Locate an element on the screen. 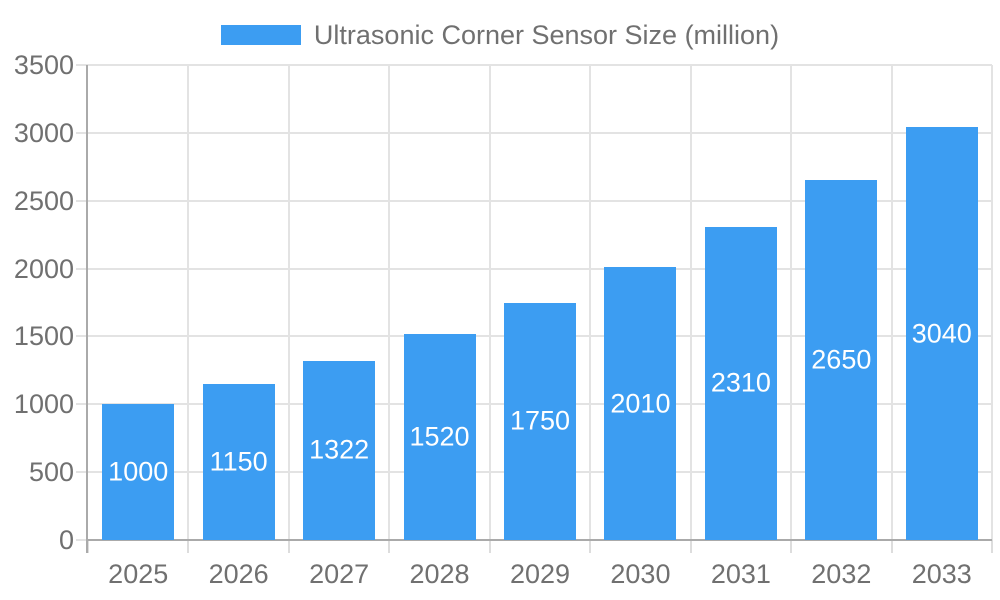 This screenshot has height=600, width=1000. x-axis-label-2028: 2028 is located at coordinates (439, 574).